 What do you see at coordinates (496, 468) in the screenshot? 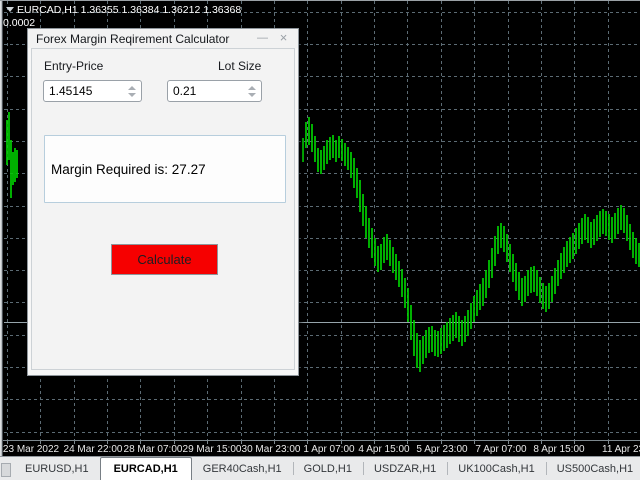
I see `tab-uk100cash-h1: UK100Cash,H1` at bounding box center [496, 468].